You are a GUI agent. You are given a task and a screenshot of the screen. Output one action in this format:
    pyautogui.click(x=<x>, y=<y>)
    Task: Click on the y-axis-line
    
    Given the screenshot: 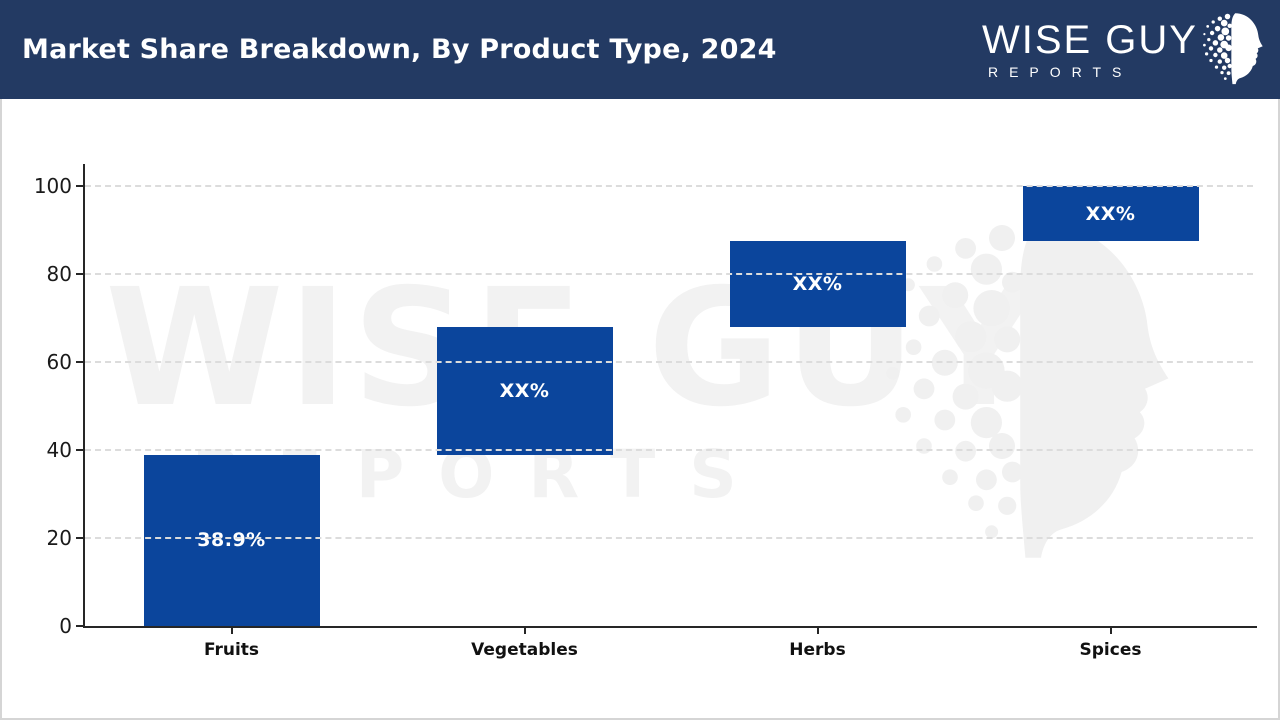 What is the action you would take?
    pyautogui.click(x=84, y=396)
    